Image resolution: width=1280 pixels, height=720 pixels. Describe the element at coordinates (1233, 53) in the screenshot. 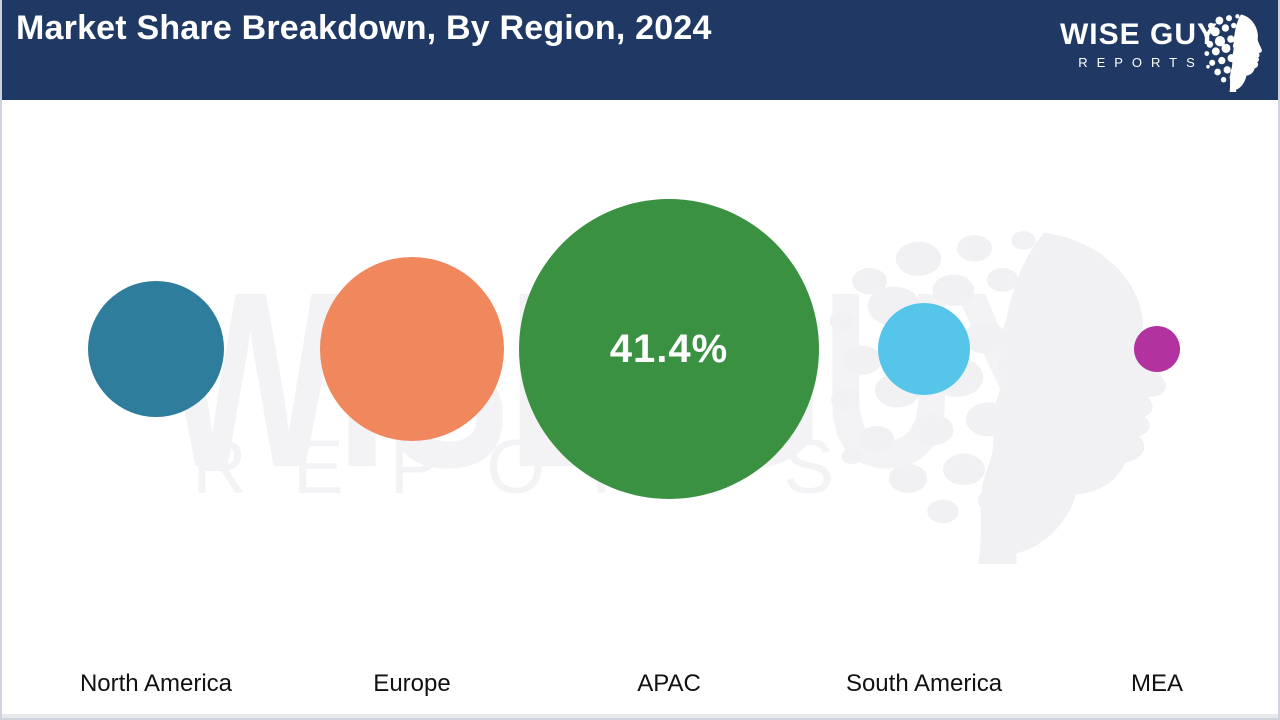

I see `head-profile-icon` at that location.